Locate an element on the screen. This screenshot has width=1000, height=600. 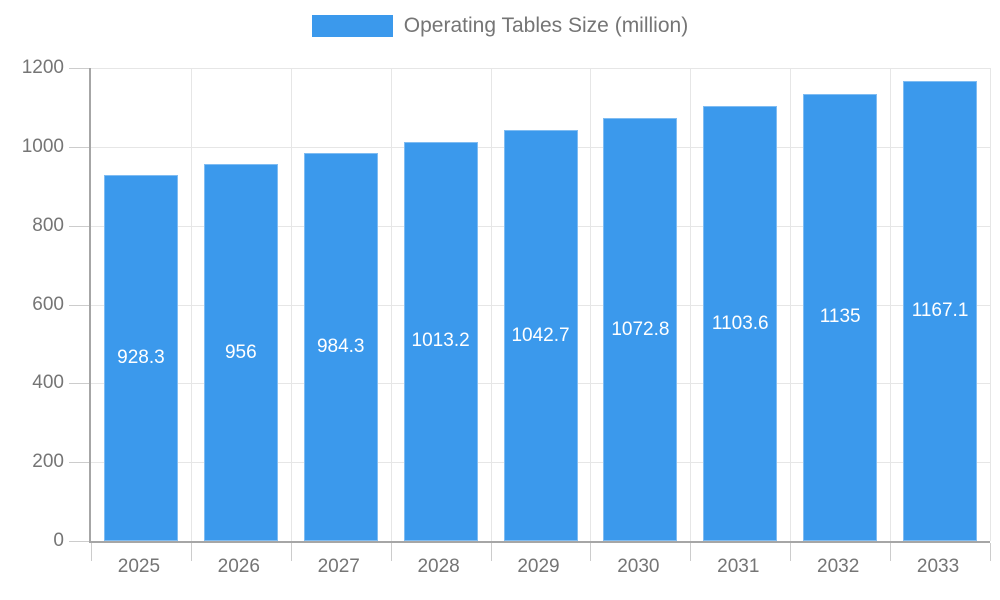
legend-swatch is located at coordinates (352, 26).